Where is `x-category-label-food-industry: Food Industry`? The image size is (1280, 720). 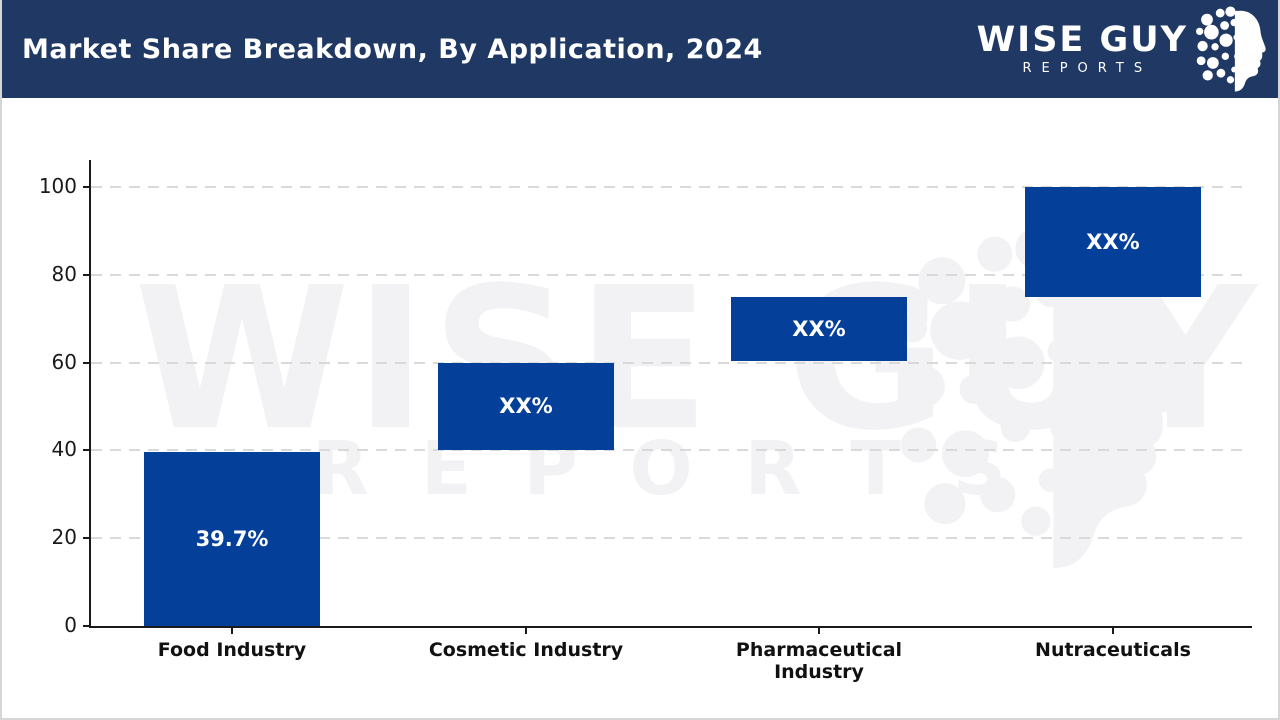 x-category-label-food-industry: Food Industry is located at coordinates (232, 650).